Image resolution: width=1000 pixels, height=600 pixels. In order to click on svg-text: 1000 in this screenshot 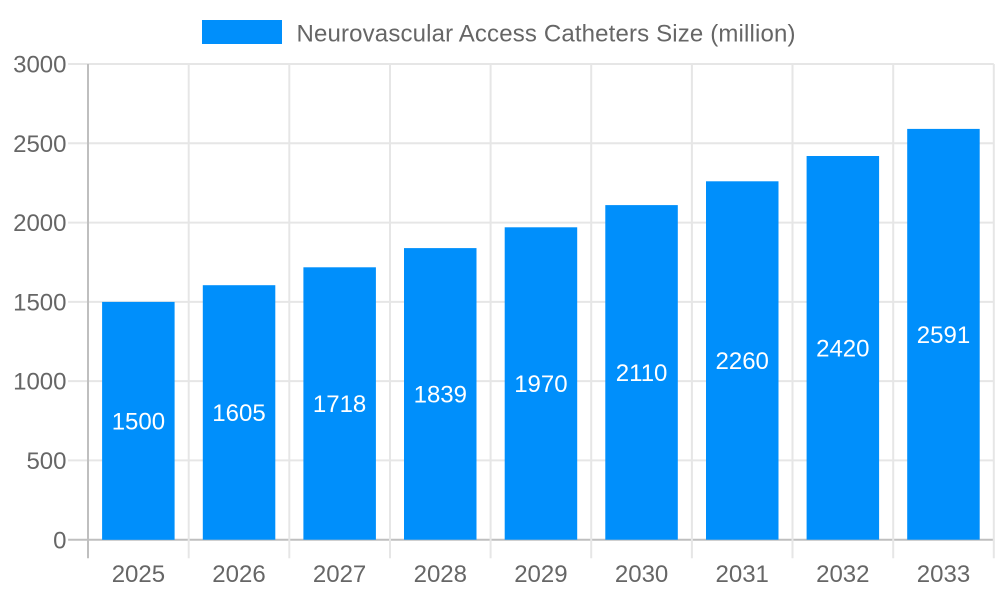, I will do `click(39, 382)`.